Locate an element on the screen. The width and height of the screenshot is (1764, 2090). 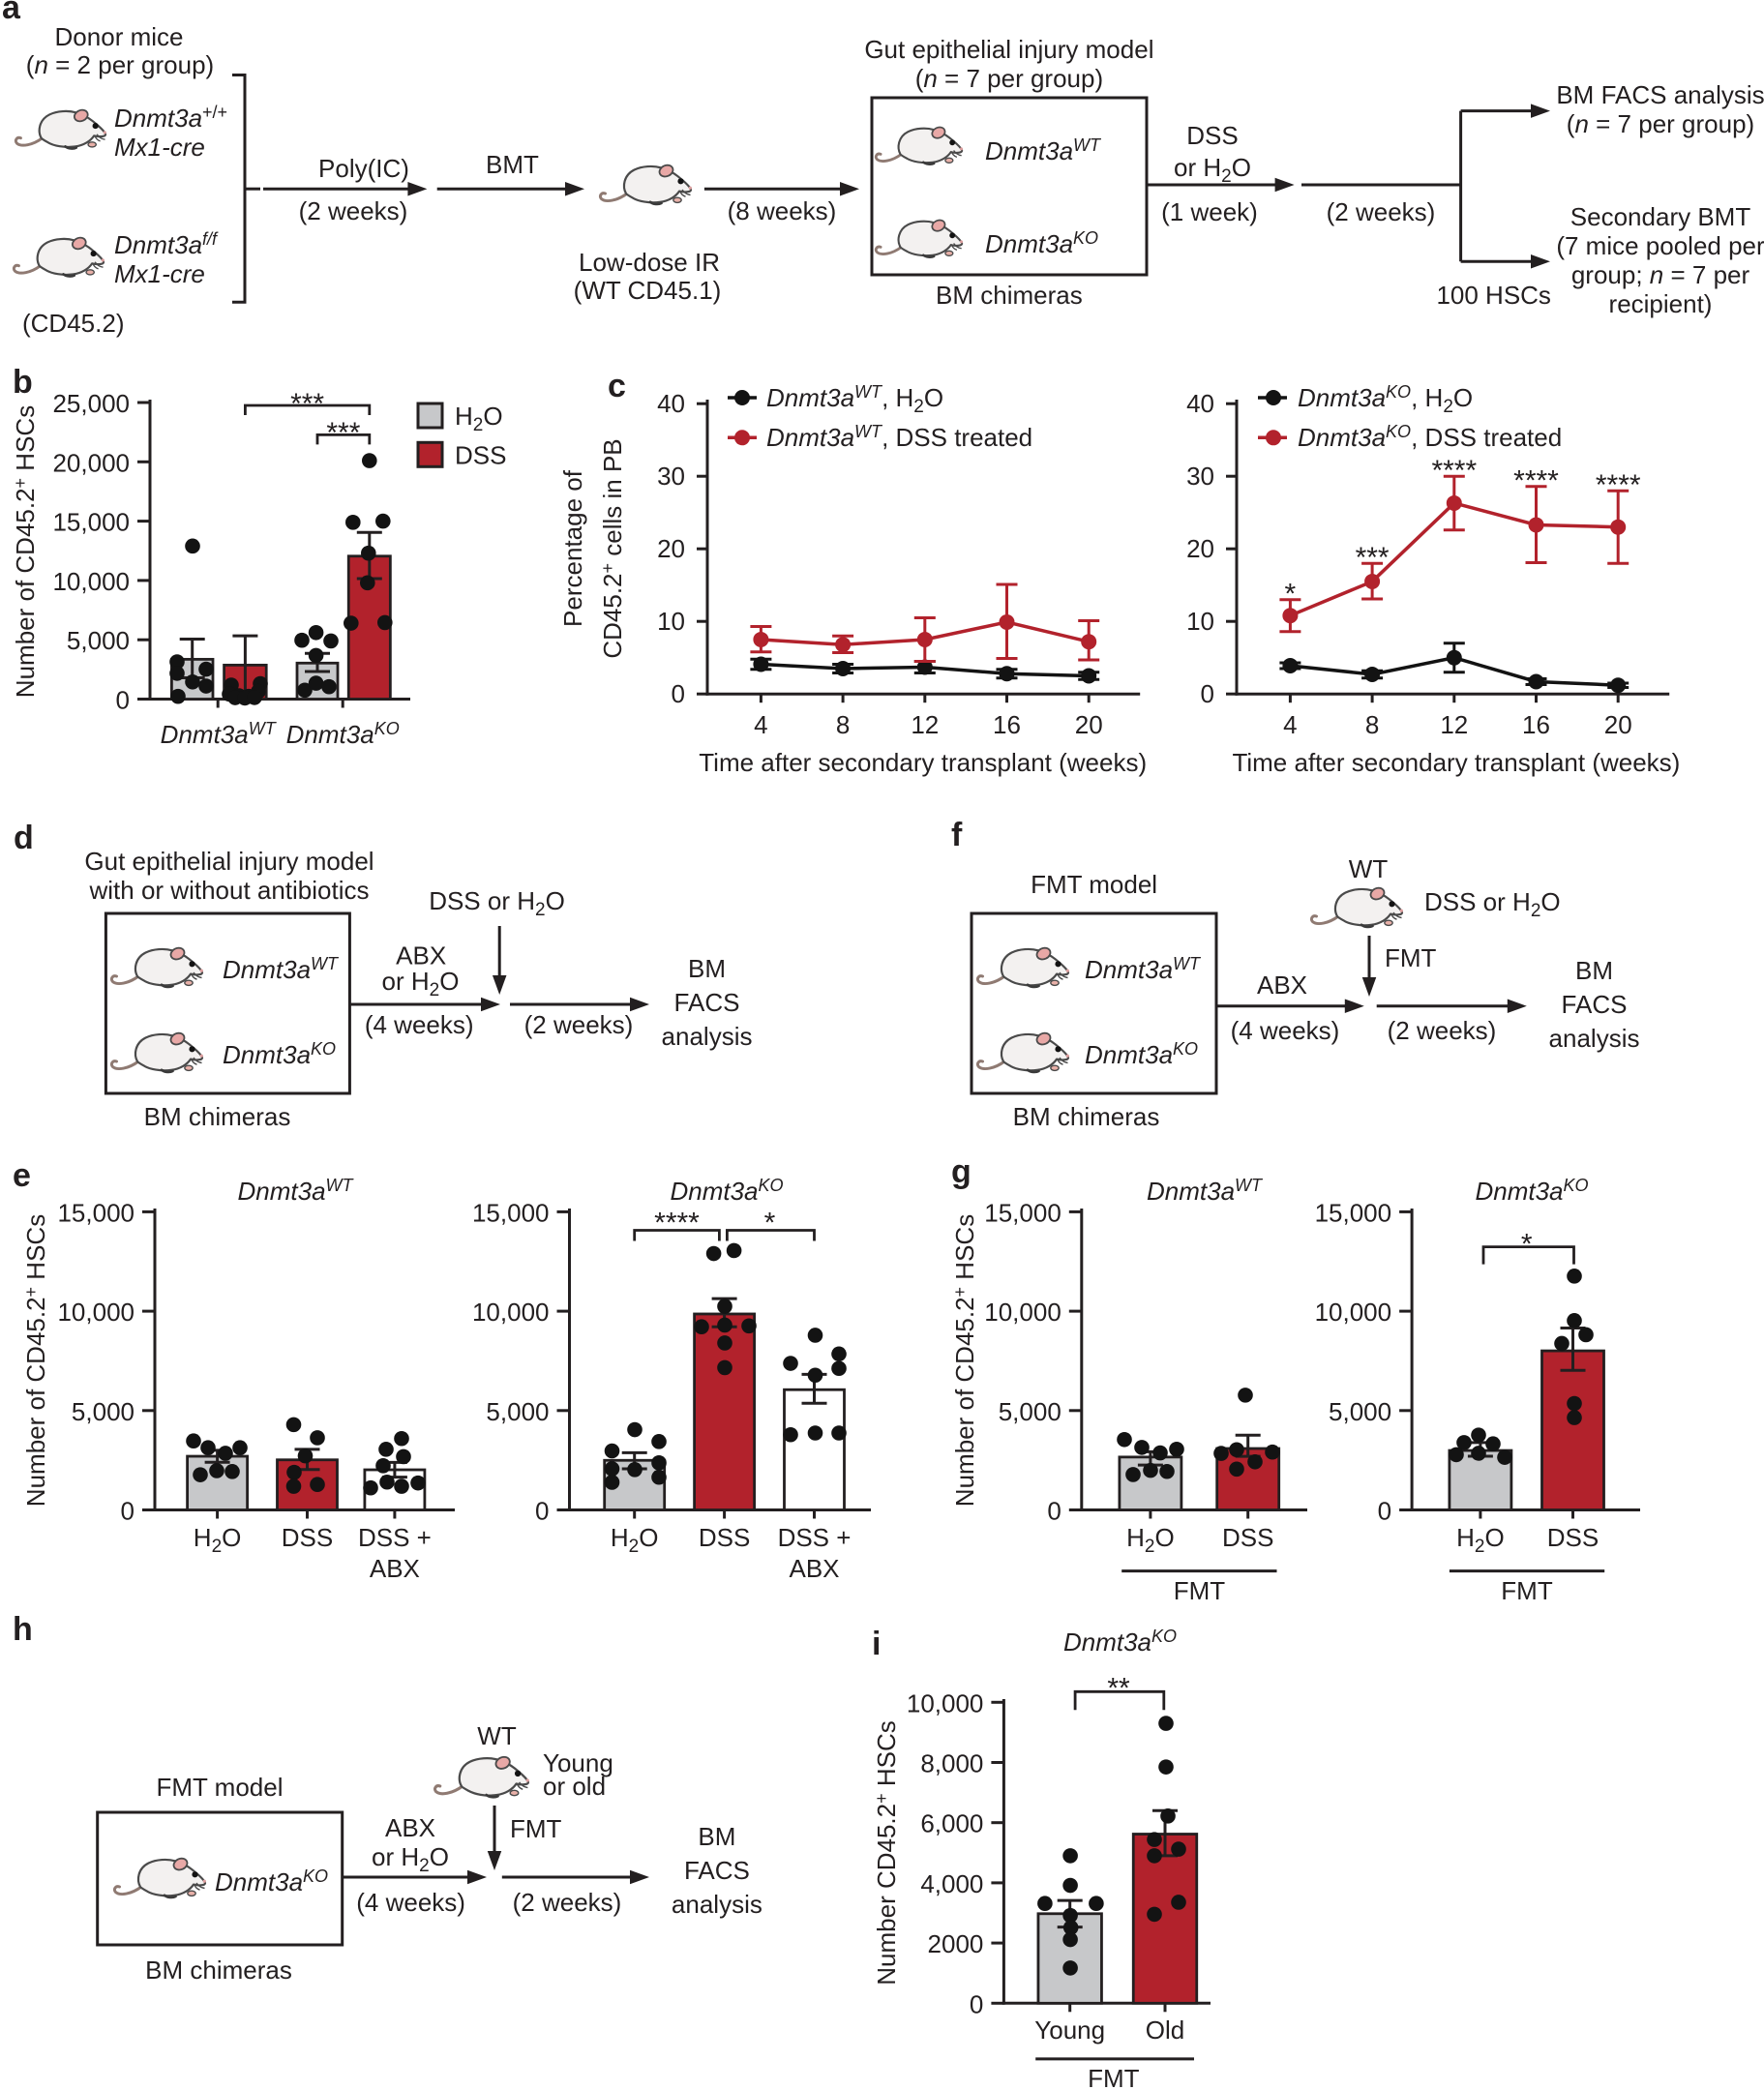
svg-text: f is located at coordinates (957, 835).